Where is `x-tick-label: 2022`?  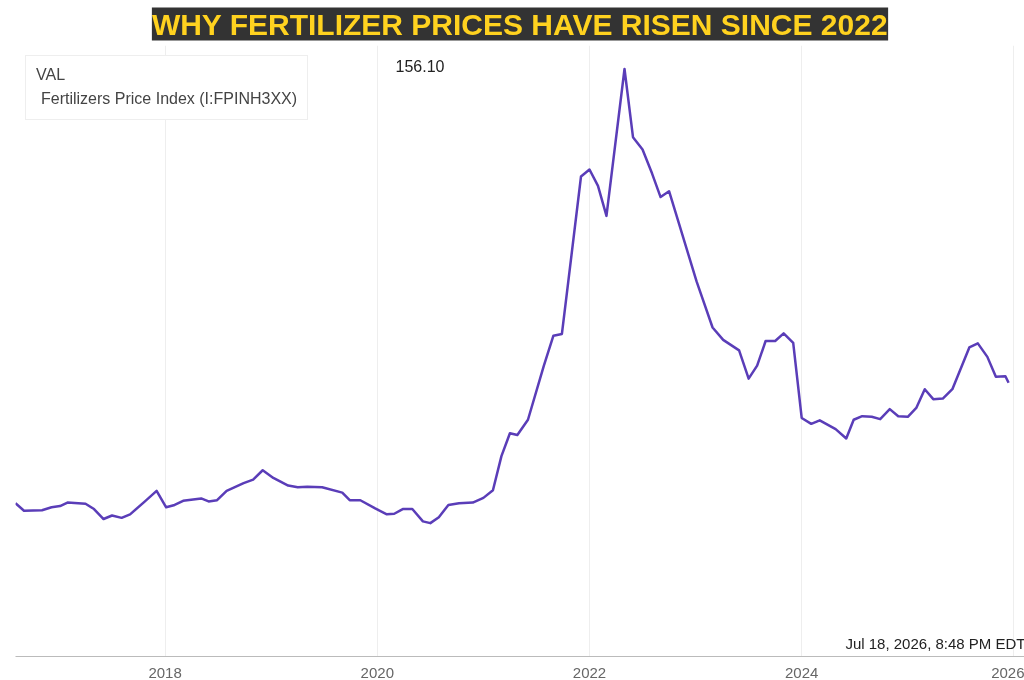 x-tick-label: 2022 is located at coordinates (589, 671).